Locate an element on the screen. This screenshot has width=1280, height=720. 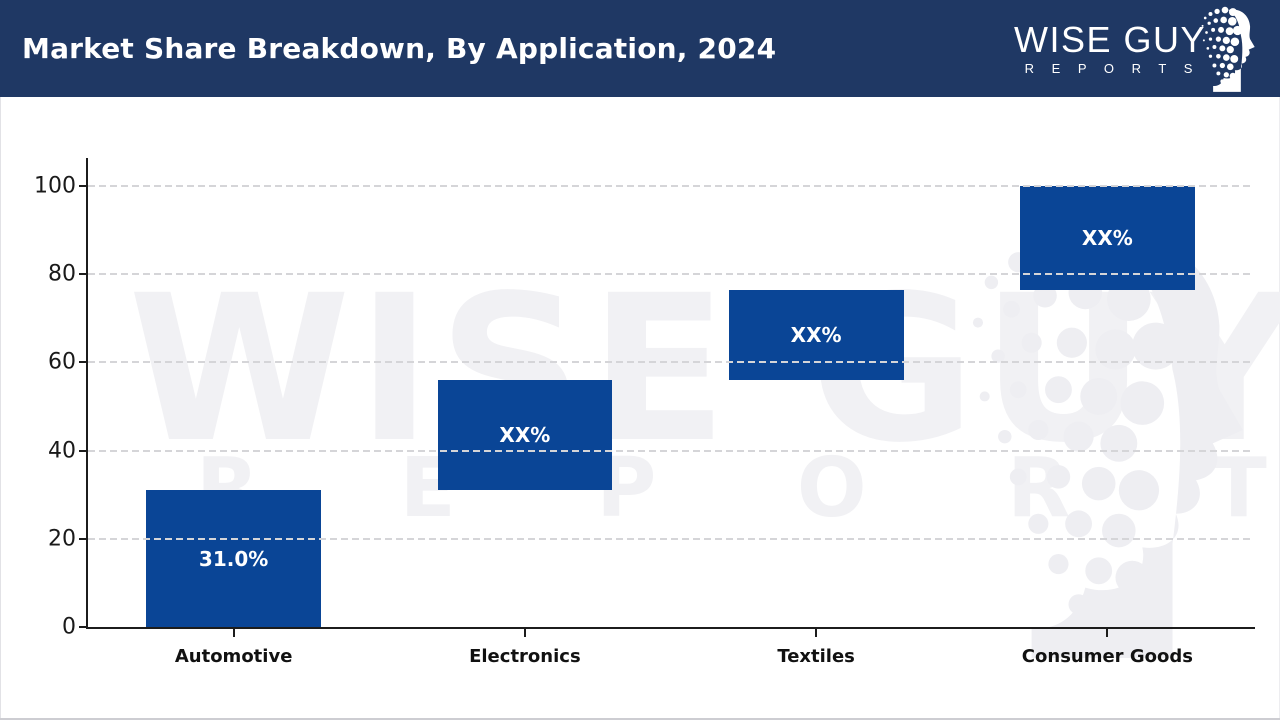
y-tick-label-60: 60 is located at coordinates (62, 362).